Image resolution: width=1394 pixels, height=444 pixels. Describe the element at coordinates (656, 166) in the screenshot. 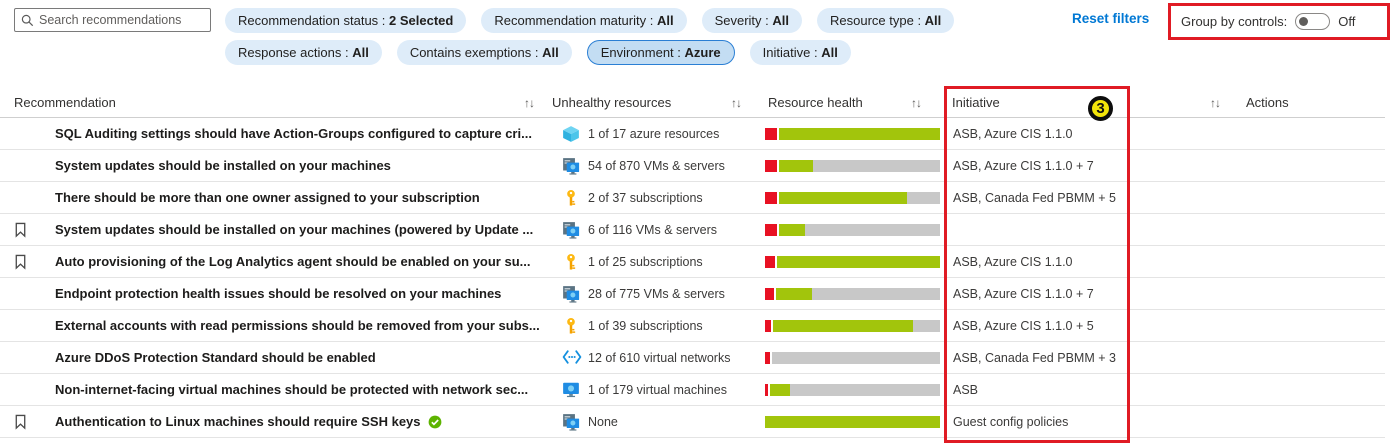

I see `unhealthy-resources-count: 54 of 870 VMs & servers` at that location.